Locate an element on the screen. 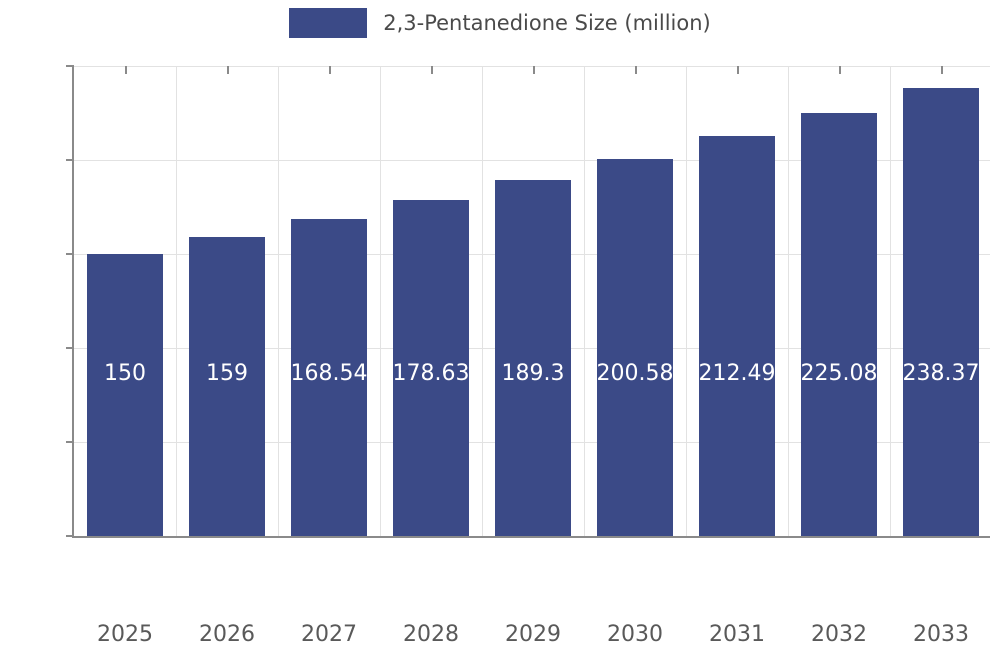  bar-group-2025: 150 is located at coordinates (125, 301).